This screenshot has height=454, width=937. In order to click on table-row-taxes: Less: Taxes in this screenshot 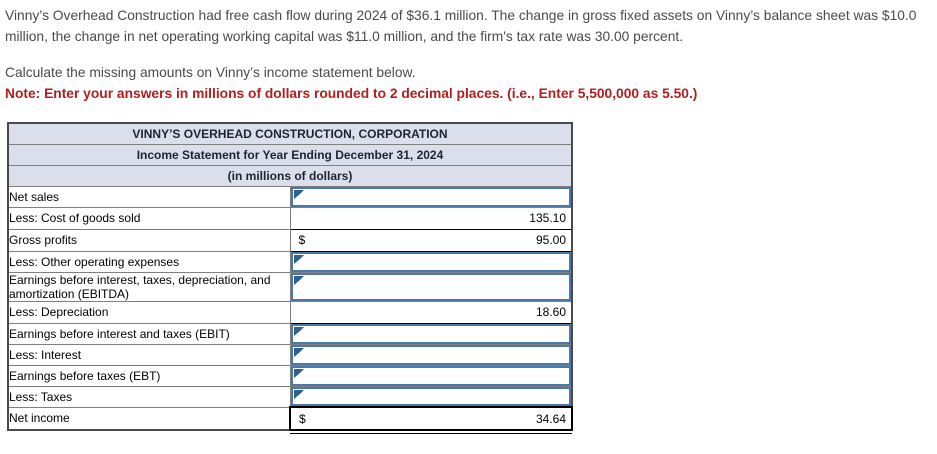, I will do `click(290, 396)`.